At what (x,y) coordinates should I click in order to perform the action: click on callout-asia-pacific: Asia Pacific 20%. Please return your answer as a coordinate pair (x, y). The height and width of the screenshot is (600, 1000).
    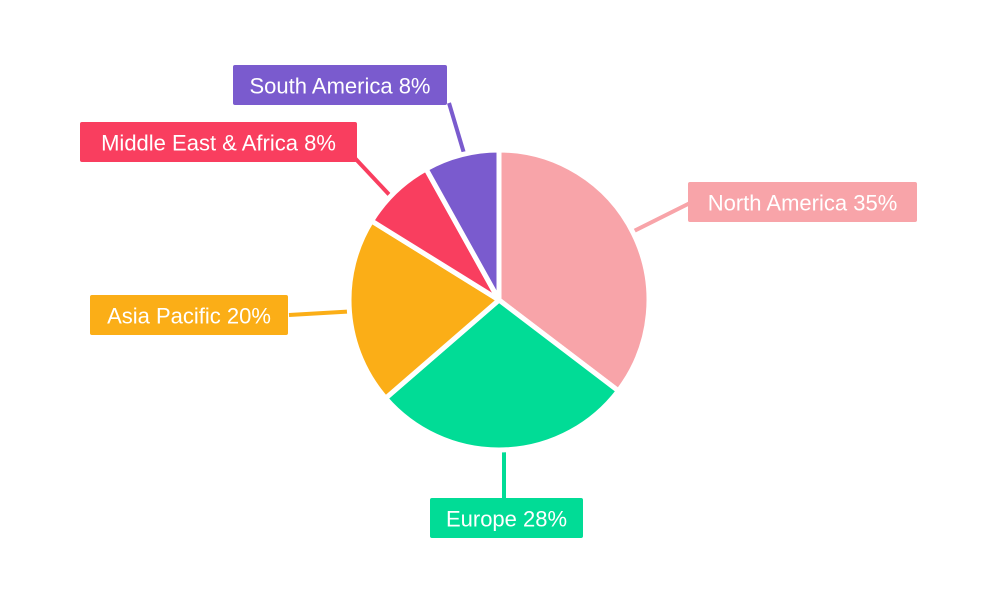
    Looking at the image, I should click on (189, 315).